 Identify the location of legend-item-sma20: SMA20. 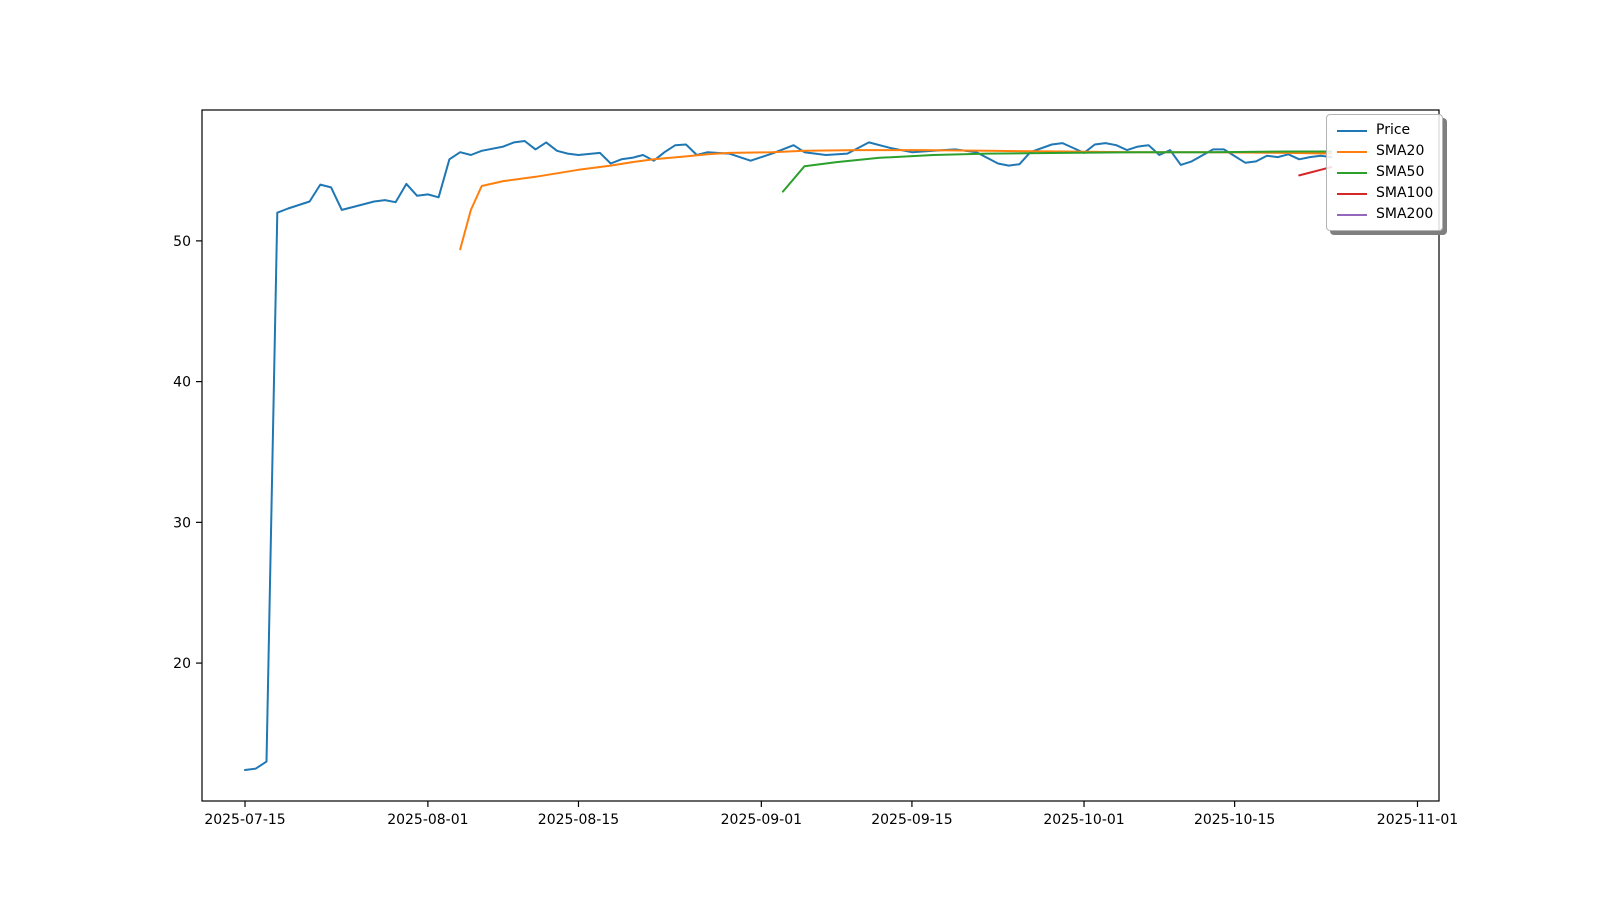
(1385, 151).